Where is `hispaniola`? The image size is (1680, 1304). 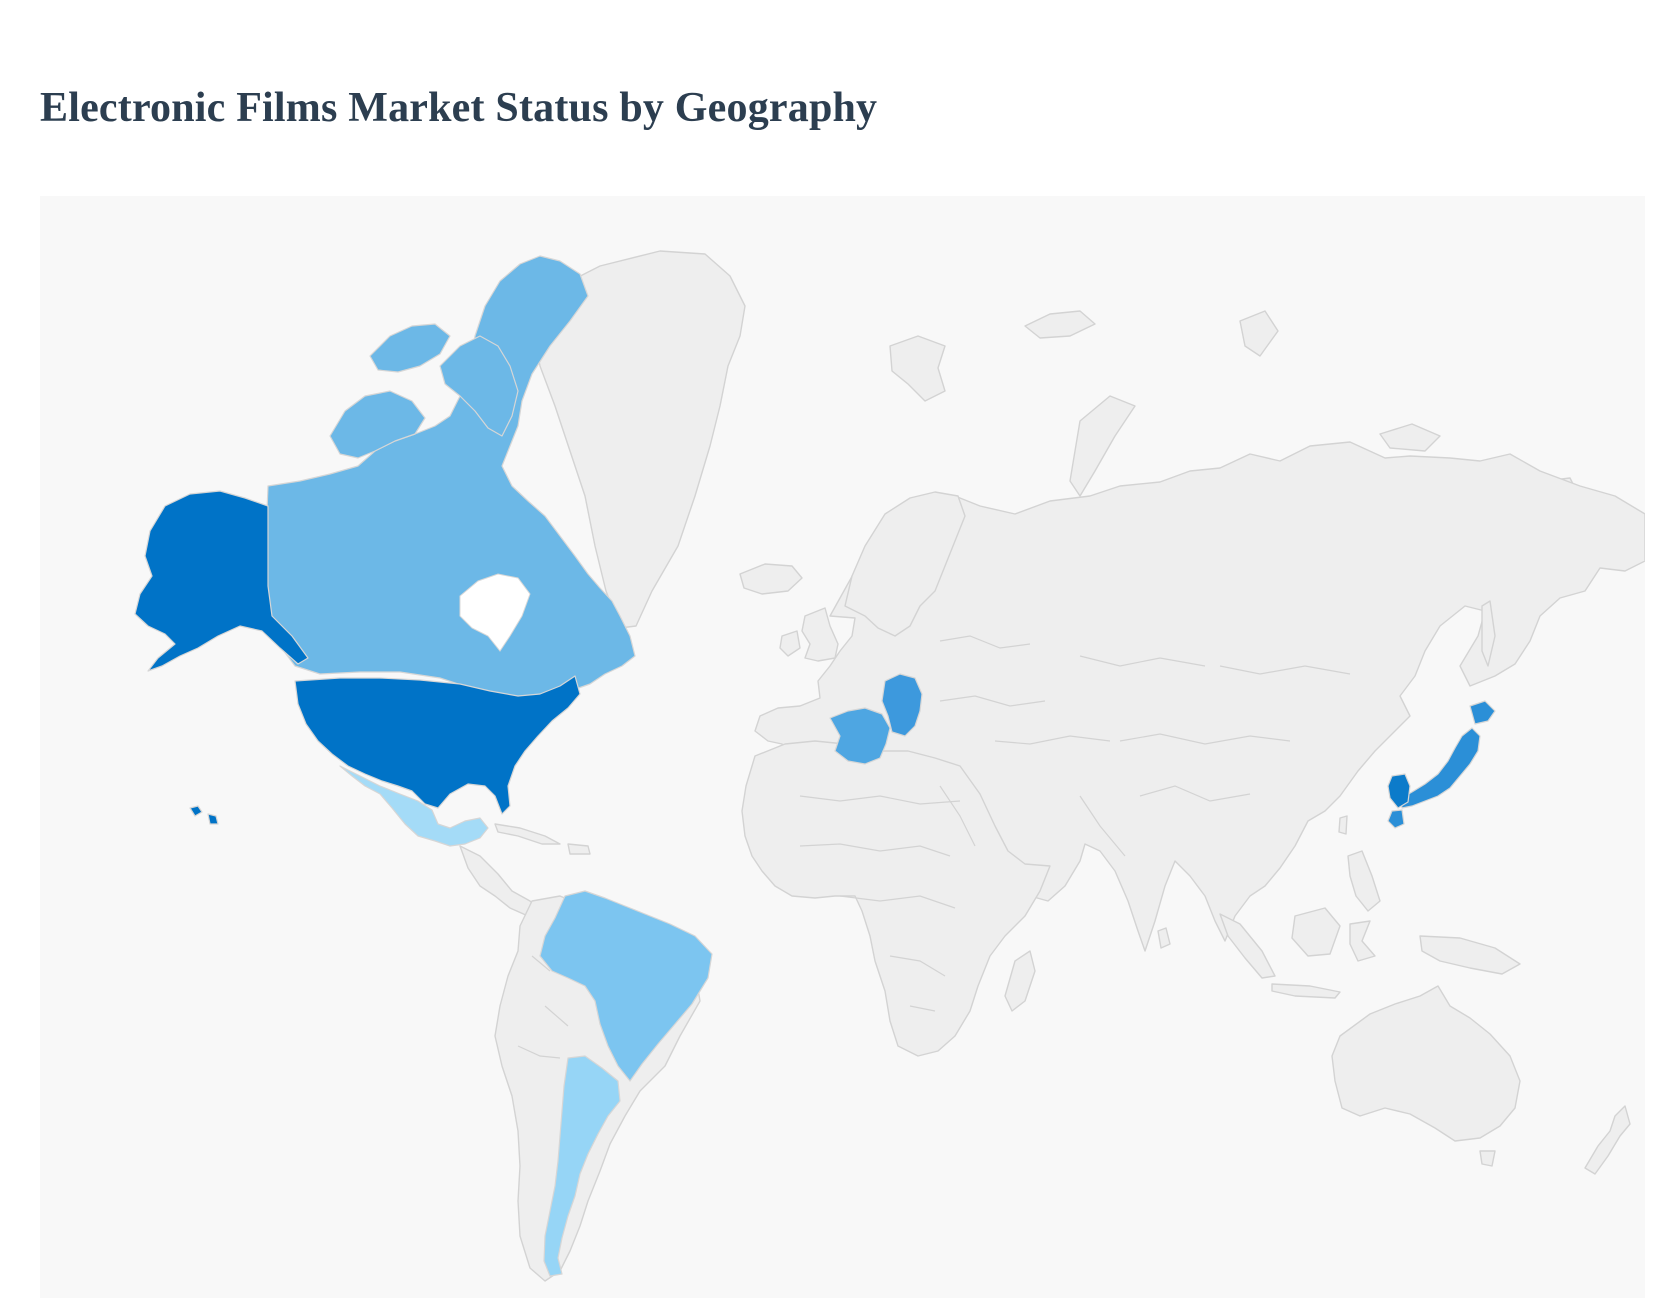 hispaniola is located at coordinates (579, 849).